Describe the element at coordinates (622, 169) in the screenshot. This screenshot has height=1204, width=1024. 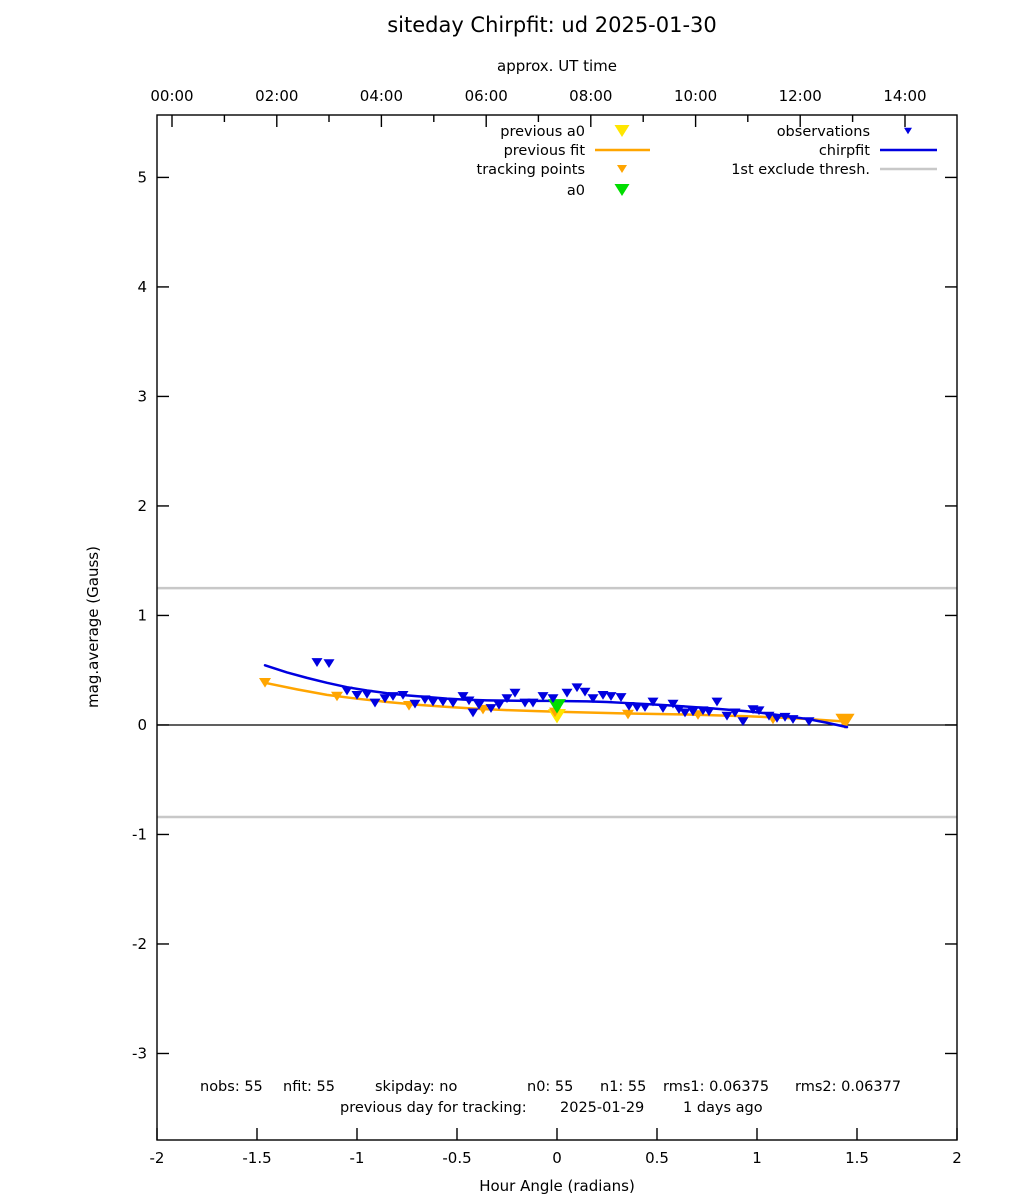
I see `legend-marker-triangle-small` at that location.